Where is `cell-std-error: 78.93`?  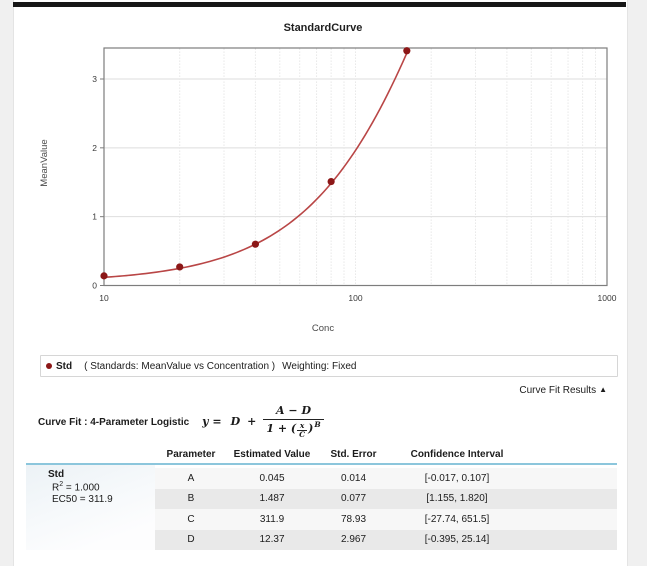
cell-std-error: 78.93 is located at coordinates (353, 519).